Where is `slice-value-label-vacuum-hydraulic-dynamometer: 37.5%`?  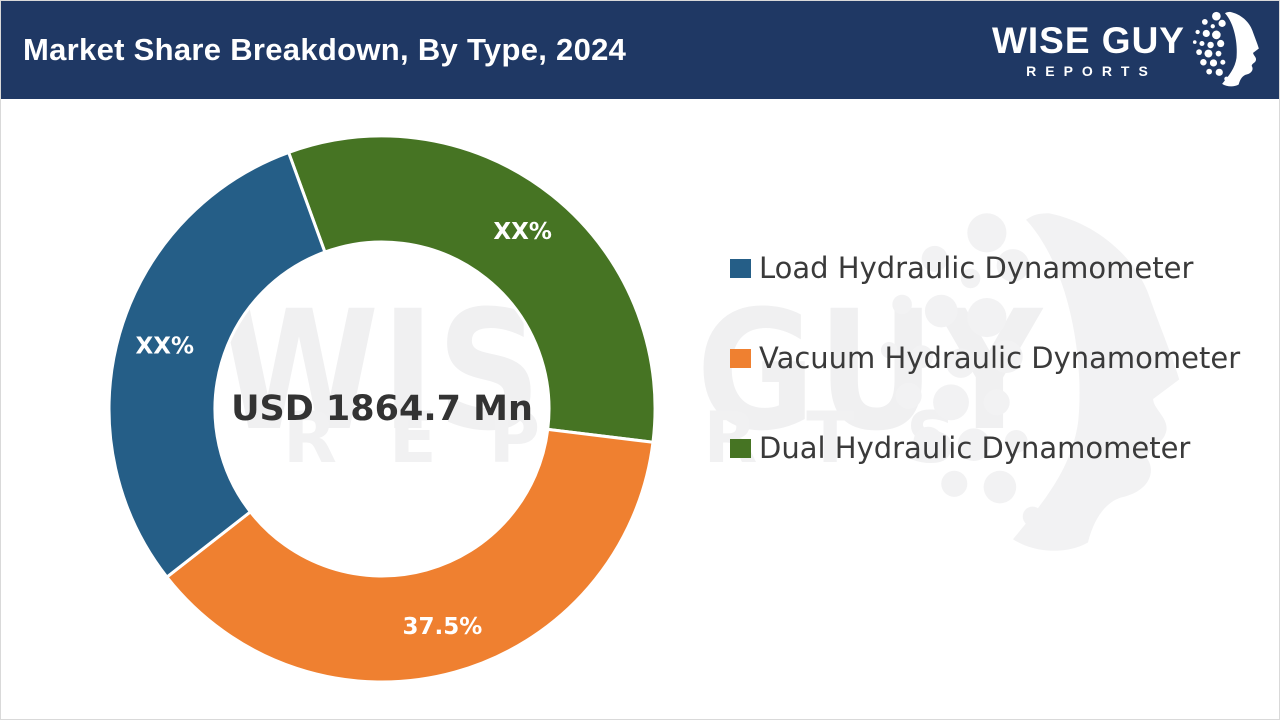
slice-value-label-vacuum-hydraulic-dynamometer: 37.5% is located at coordinates (442, 627).